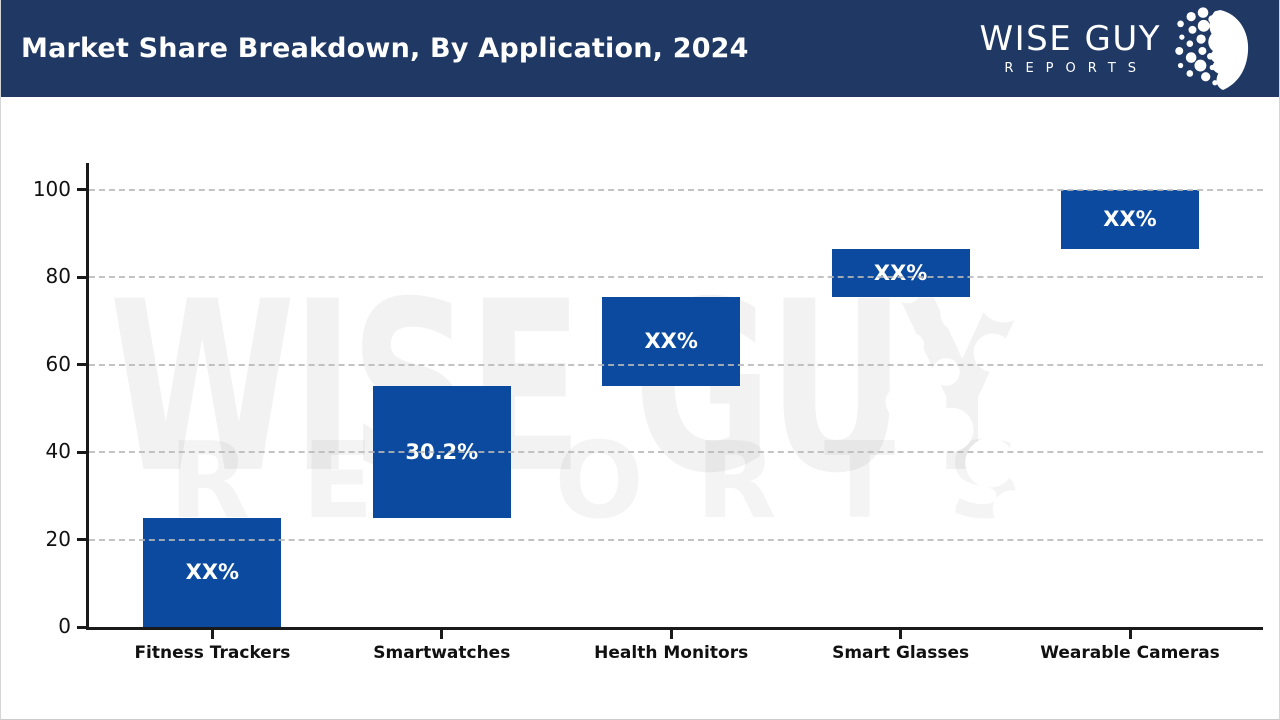 This screenshot has width=1280, height=720. What do you see at coordinates (58, 451) in the screenshot?
I see `y-tick-label: 40` at bounding box center [58, 451].